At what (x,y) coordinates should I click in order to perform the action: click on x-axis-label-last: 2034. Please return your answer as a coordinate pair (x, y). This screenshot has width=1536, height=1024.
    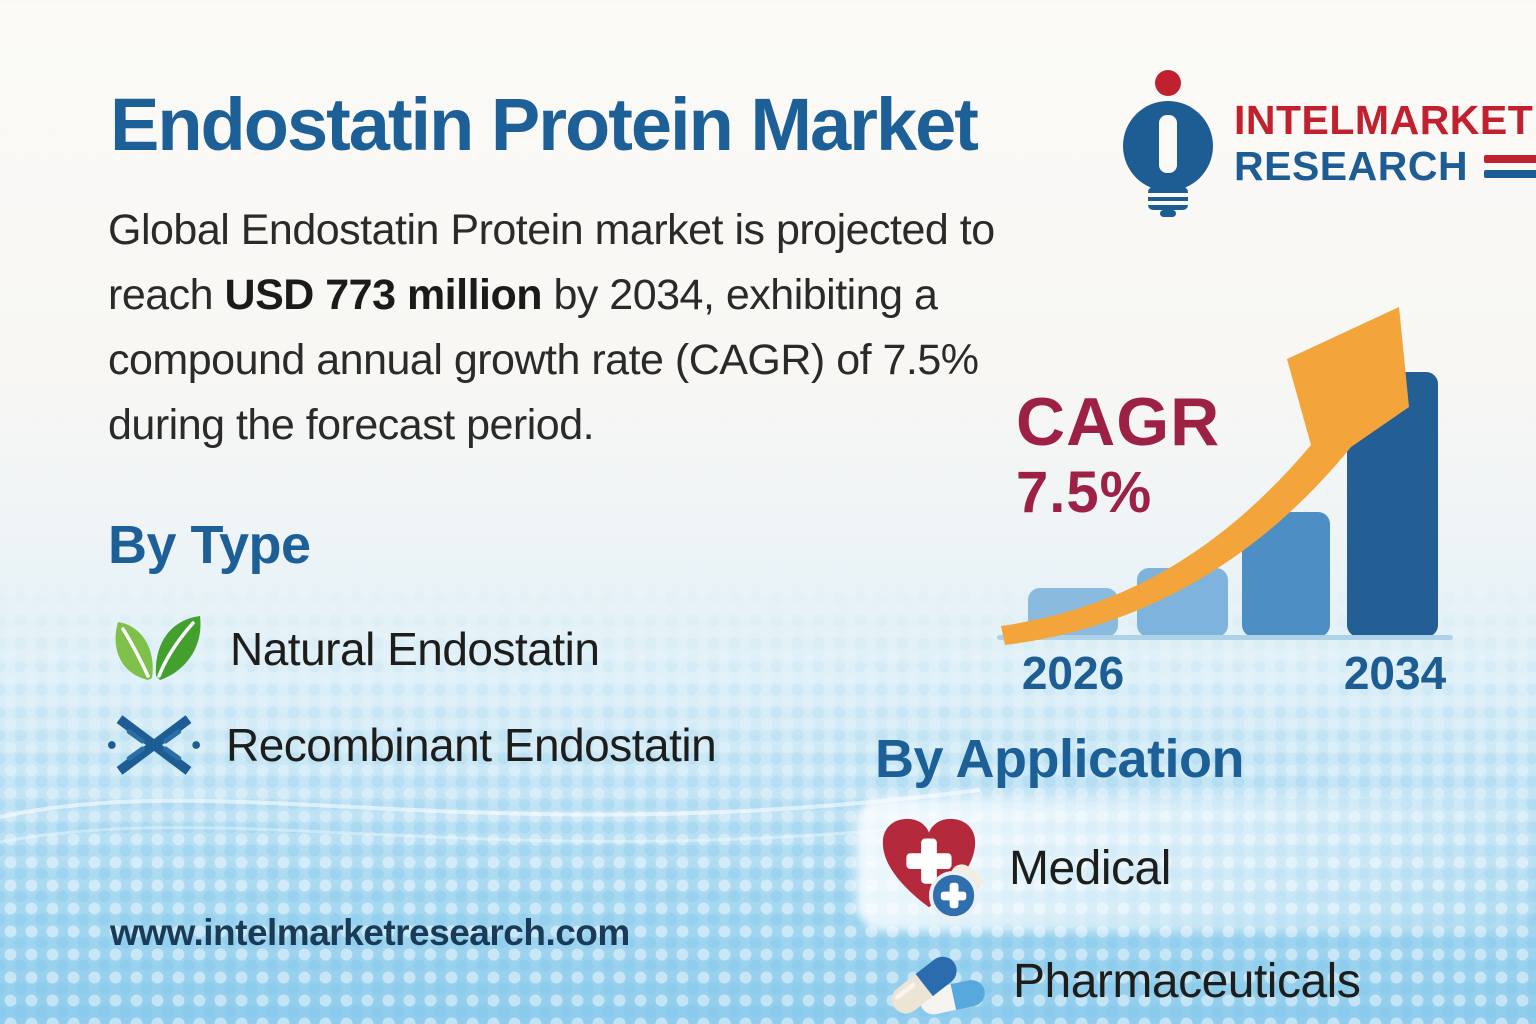
    Looking at the image, I should click on (1395, 673).